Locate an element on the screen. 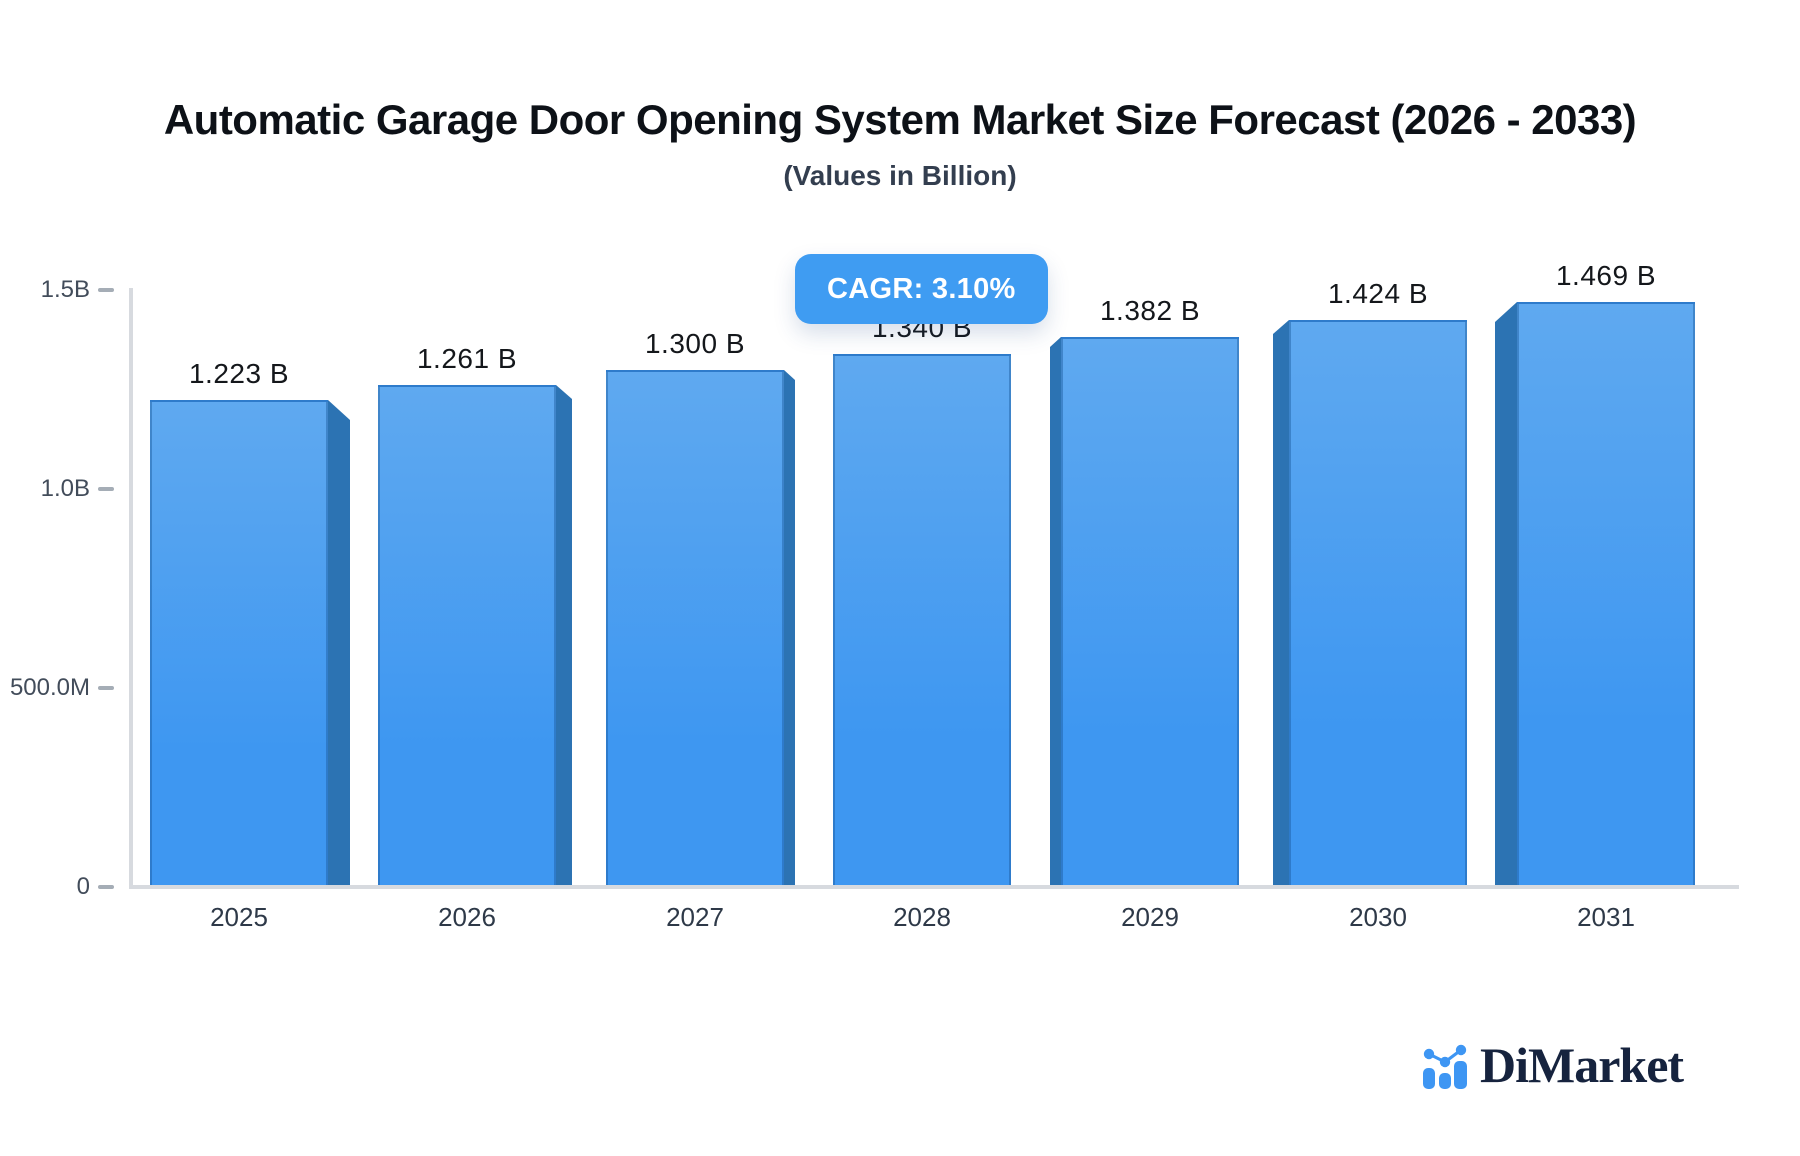  cagr-badge: CAGR: 3.10% is located at coordinates (921, 289).